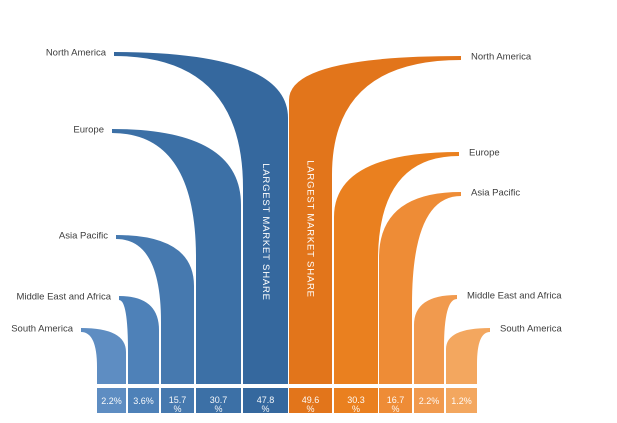 The image size is (617, 423). What do you see at coordinates (468, 356) in the screenshot?
I see `petal-right-south-america` at bounding box center [468, 356].